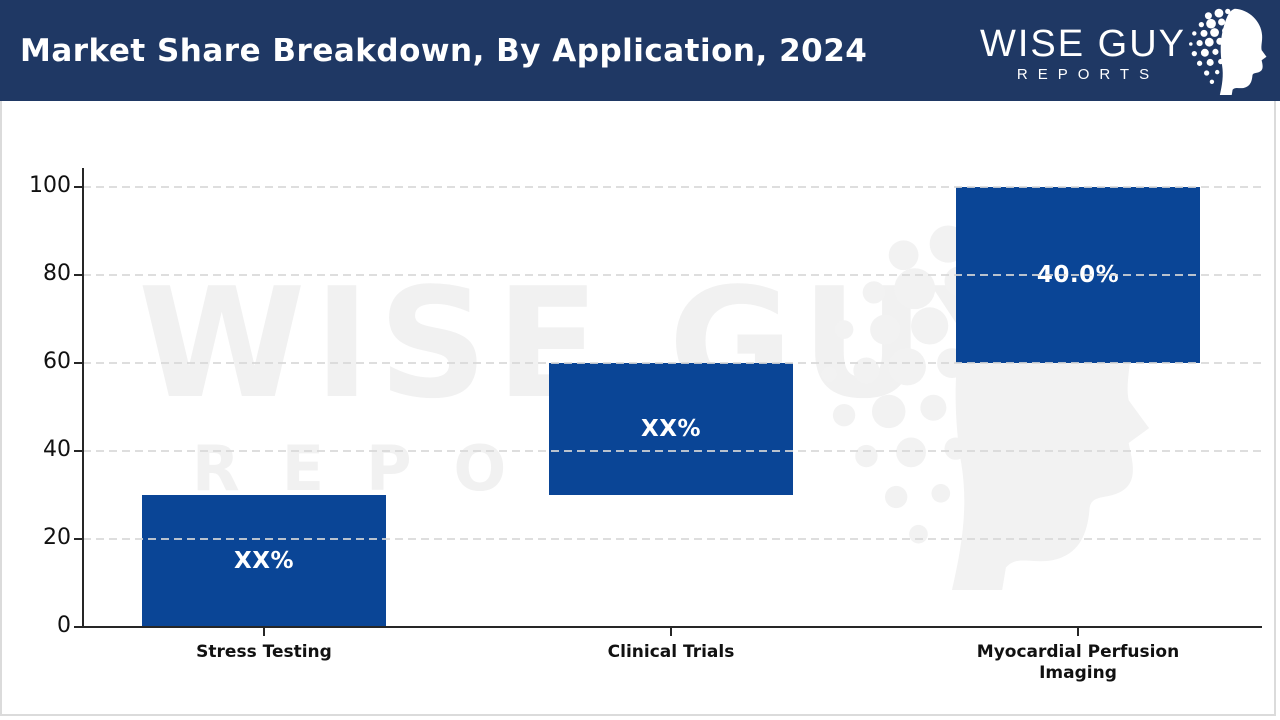 The image size is (1280, 720). I want to click on y-axis-line, so click(83, 398).